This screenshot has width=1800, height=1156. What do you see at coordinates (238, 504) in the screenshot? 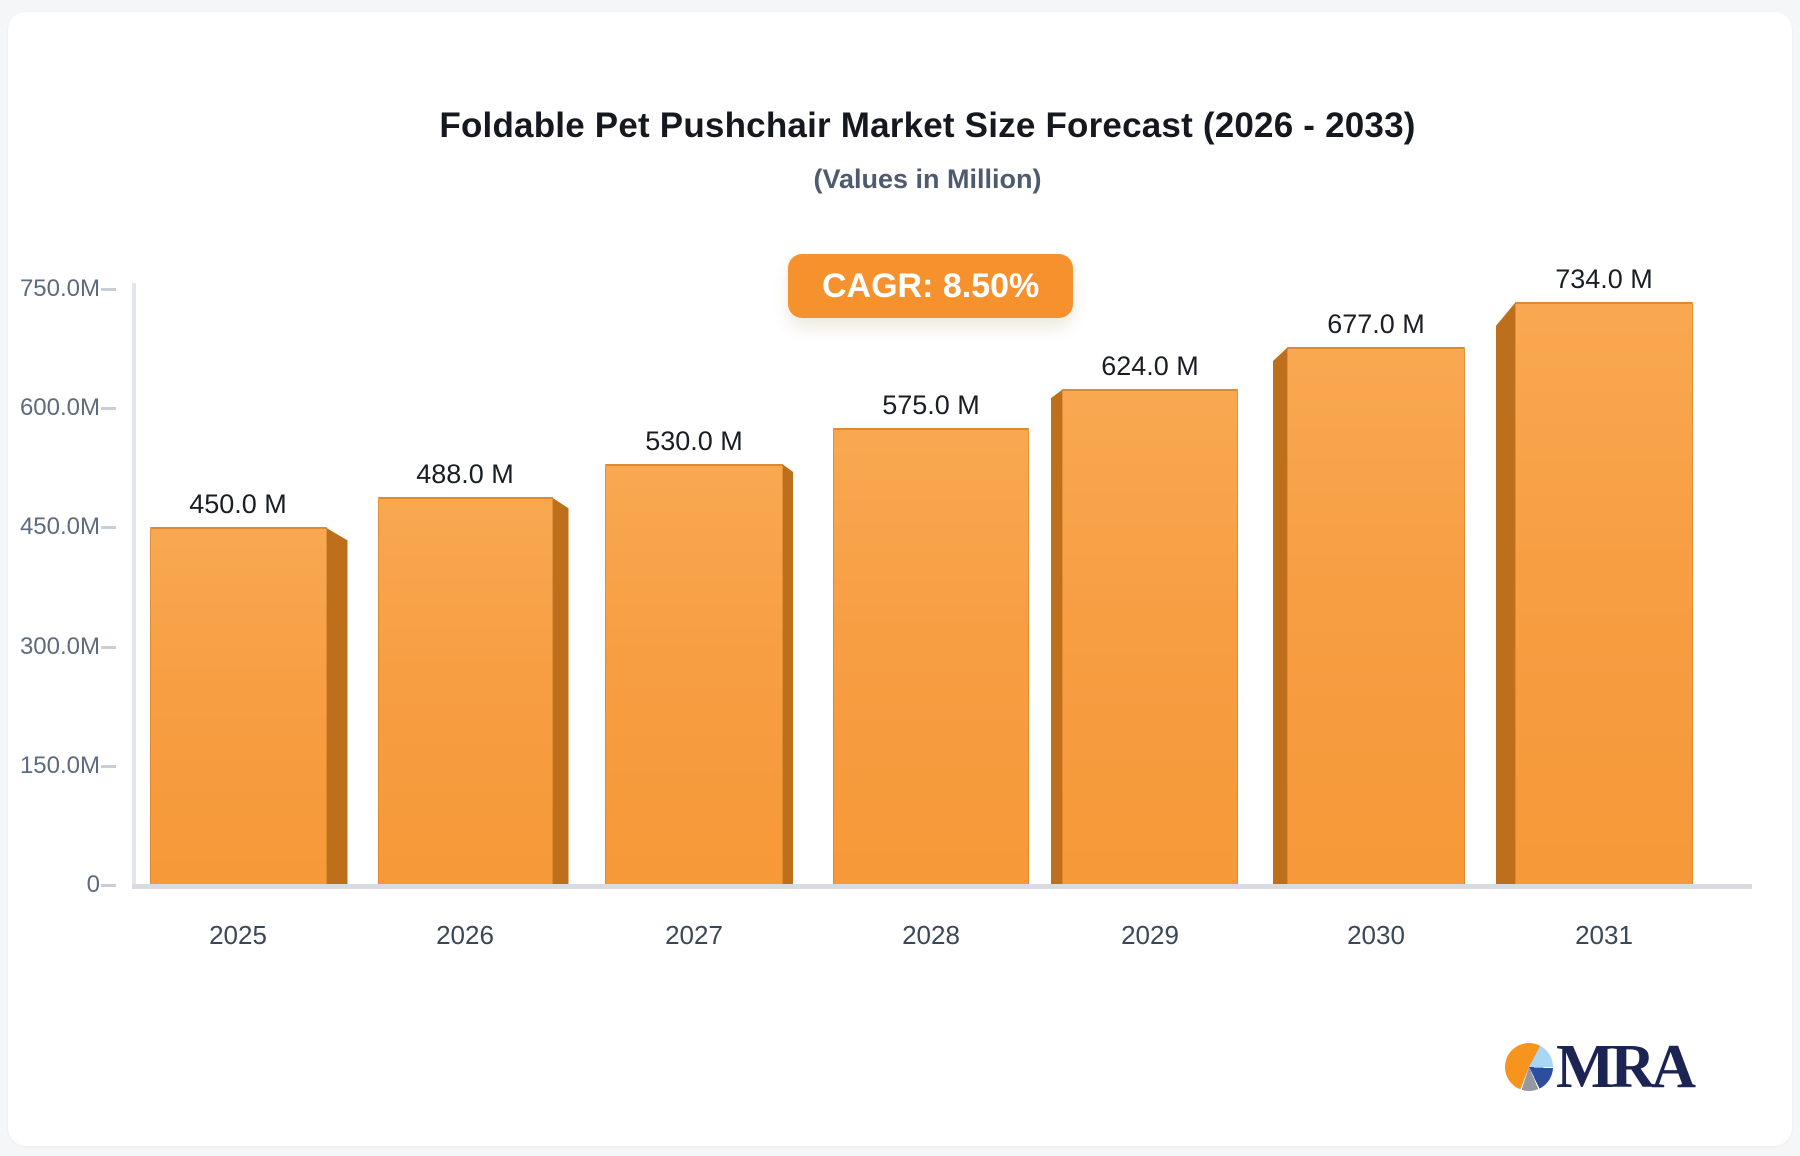
I see `bar-value-label-2025: 450.0 M` at bounding box center [238, 504].